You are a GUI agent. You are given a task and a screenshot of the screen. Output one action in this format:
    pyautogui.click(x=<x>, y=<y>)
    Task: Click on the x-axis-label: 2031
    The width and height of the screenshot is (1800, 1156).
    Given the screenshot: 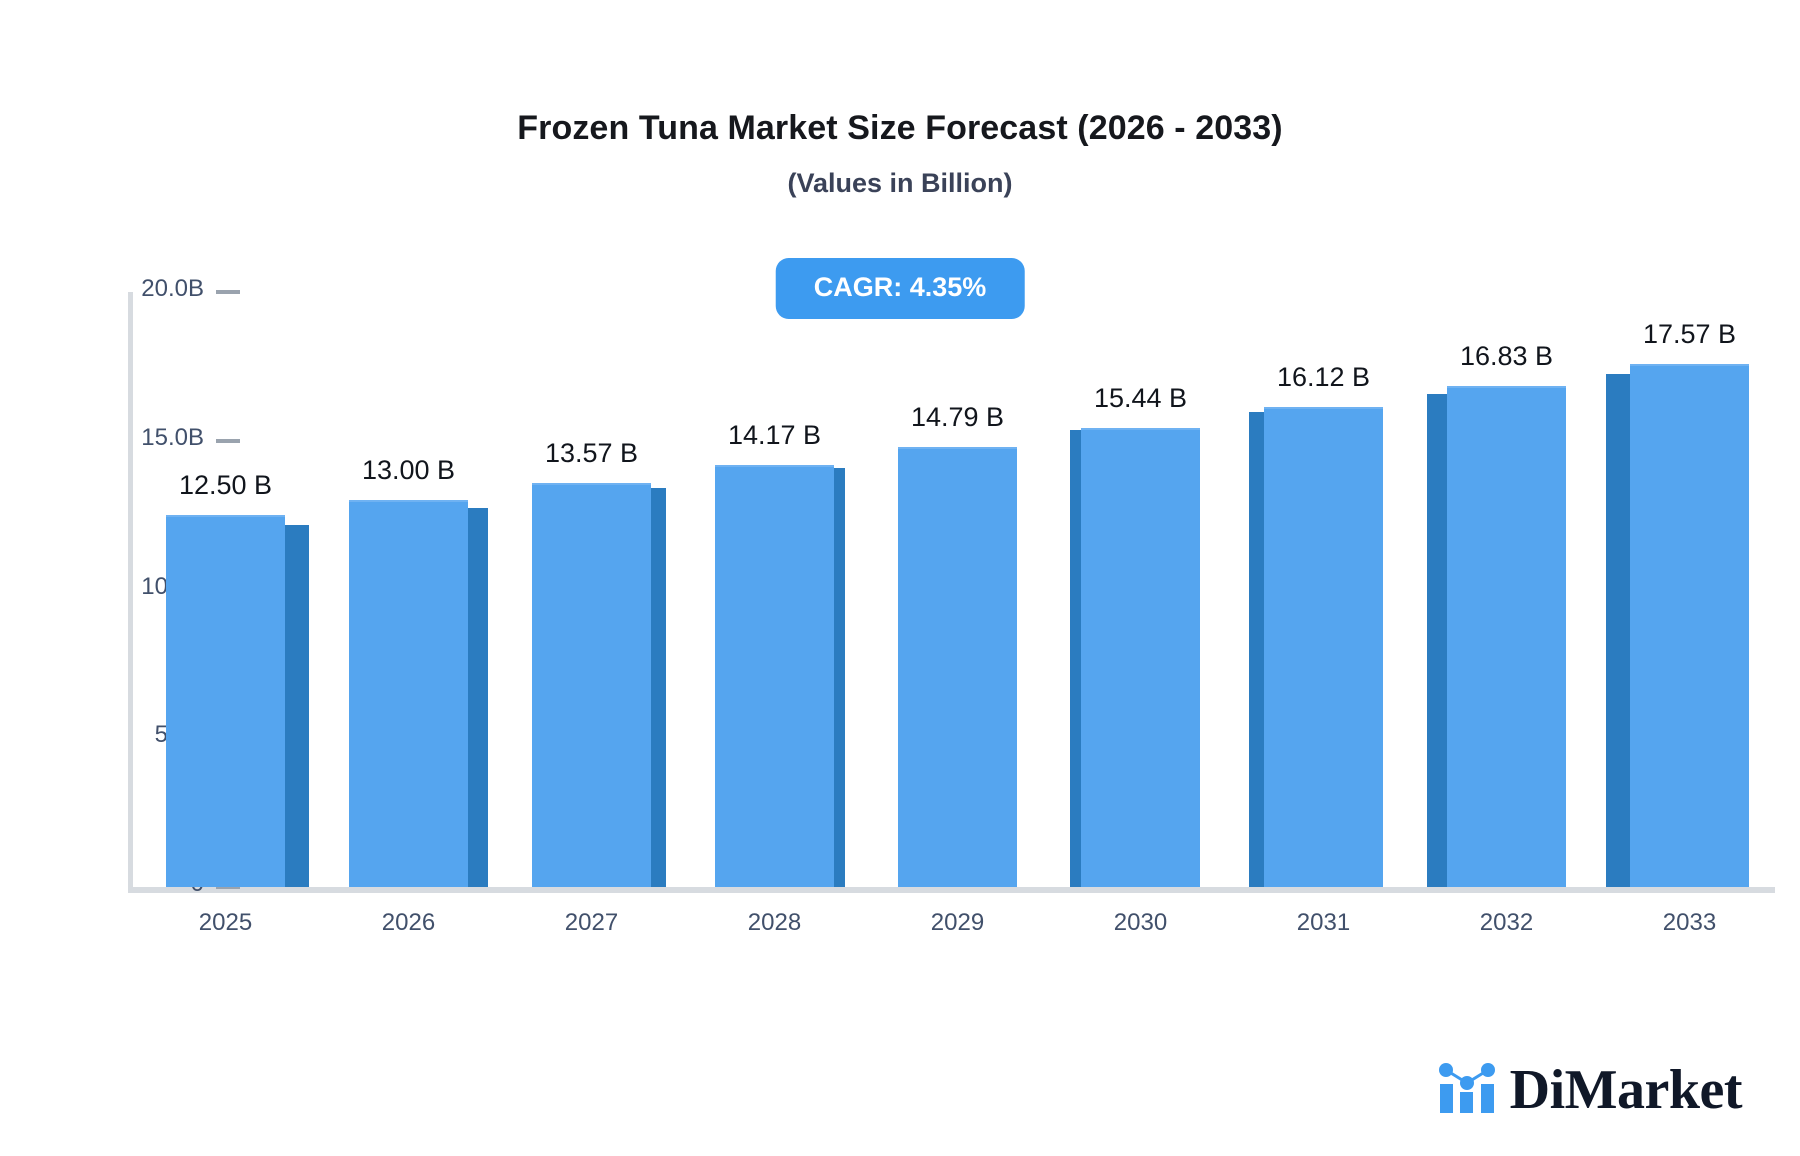 What is the action you would take?
    pyautogui.click(x=1323, y=922)
    